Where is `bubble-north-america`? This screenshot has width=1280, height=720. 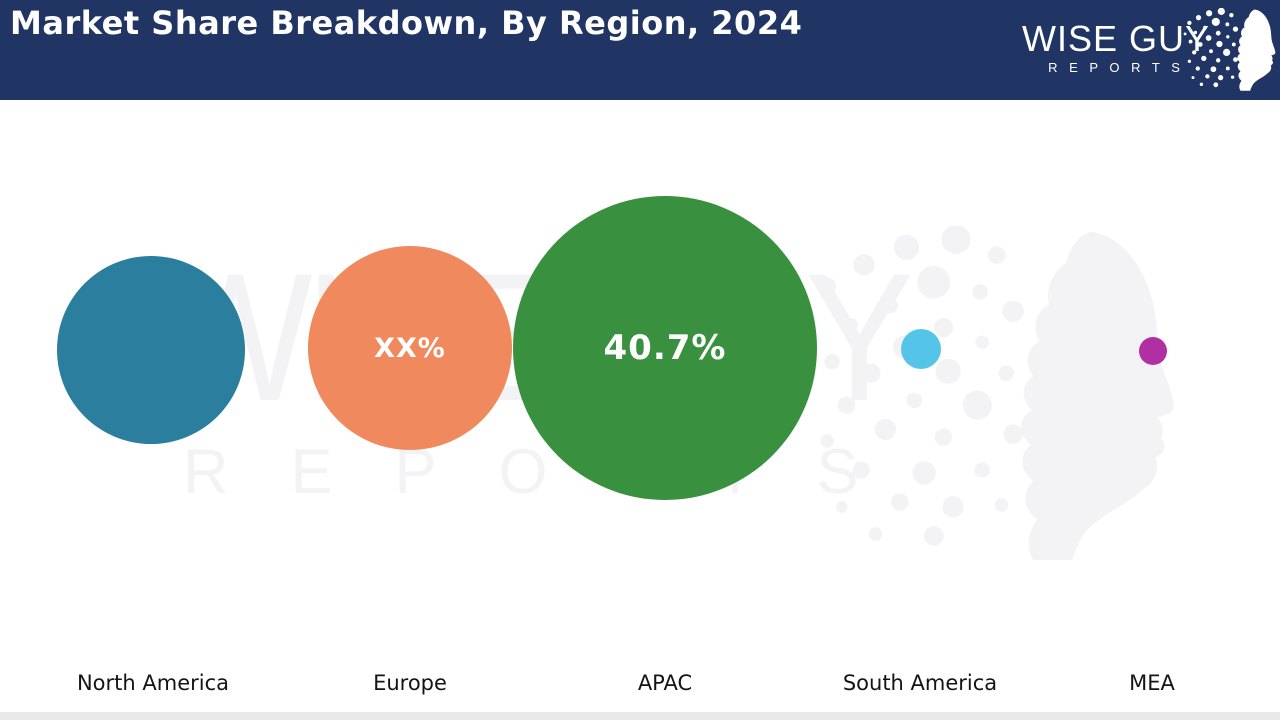 bubble-north-america is located at coordinates (151, 350).